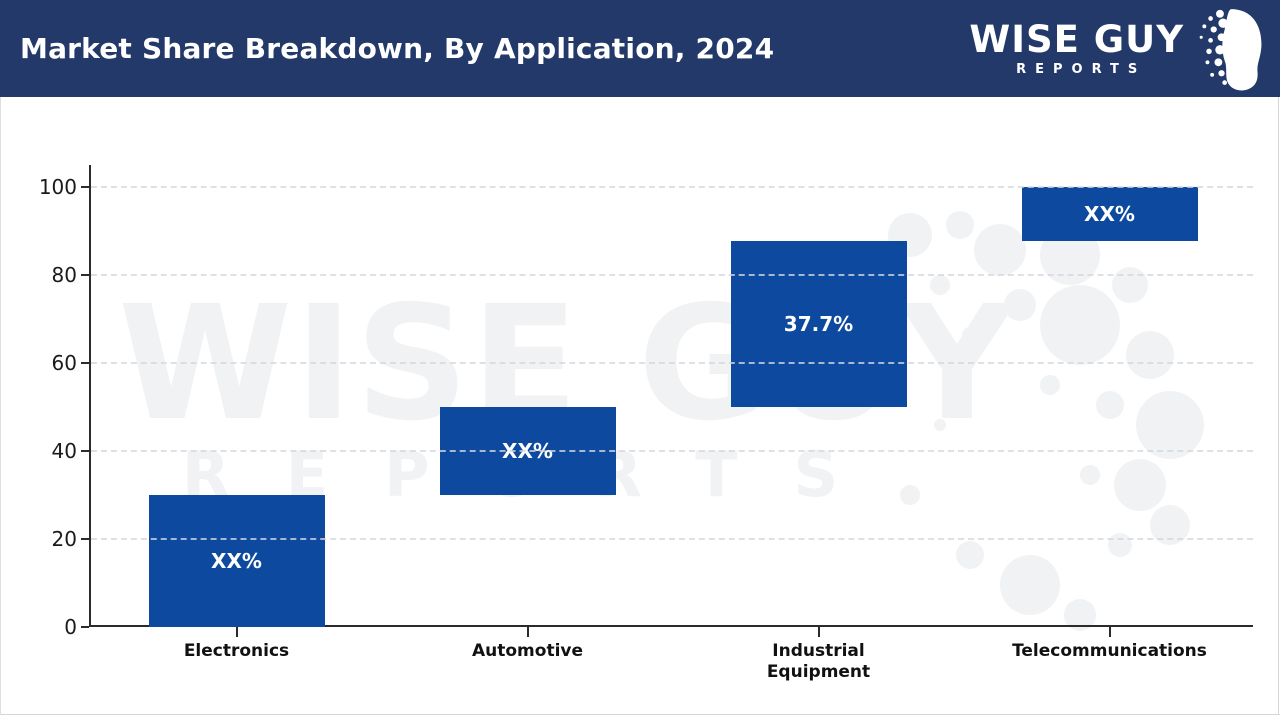  Describe the element at coordinates (1046, 421) in the screenshot. I see `watermark-face-dots` at that location.